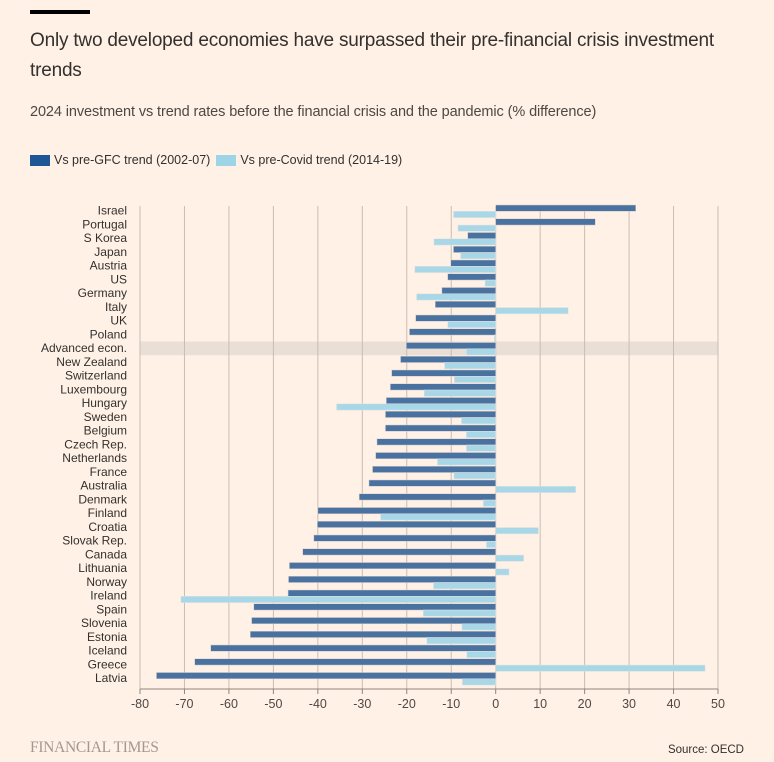  What do you see at coordinates (108, 334) in the screenshot?
I see `category-label: Poland` at bounding box center [108, 334].